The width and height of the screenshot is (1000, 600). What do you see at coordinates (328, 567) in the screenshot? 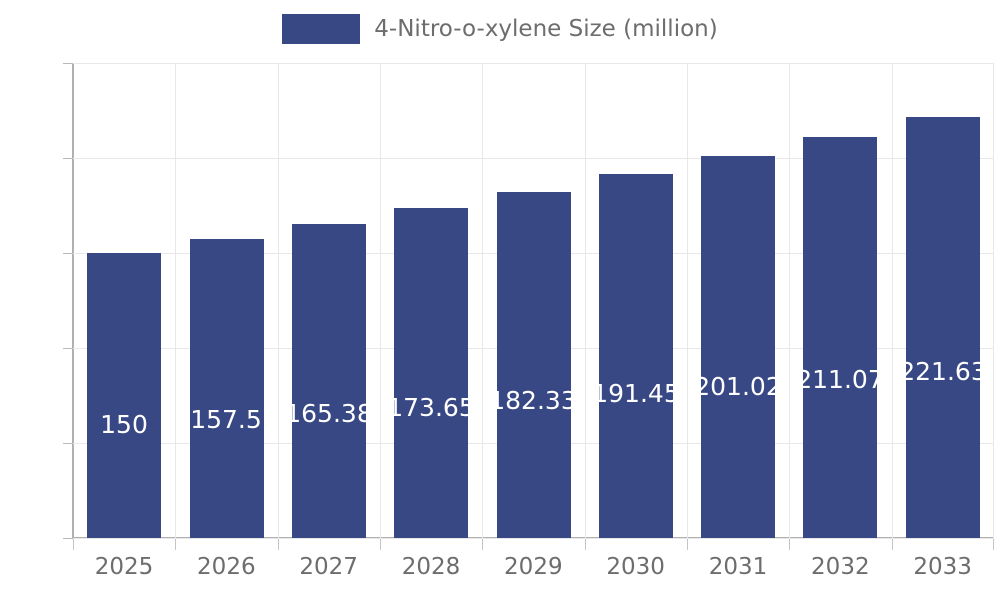
I see `x-axis-tick-label: 2027` at bounding box center [328, 567].